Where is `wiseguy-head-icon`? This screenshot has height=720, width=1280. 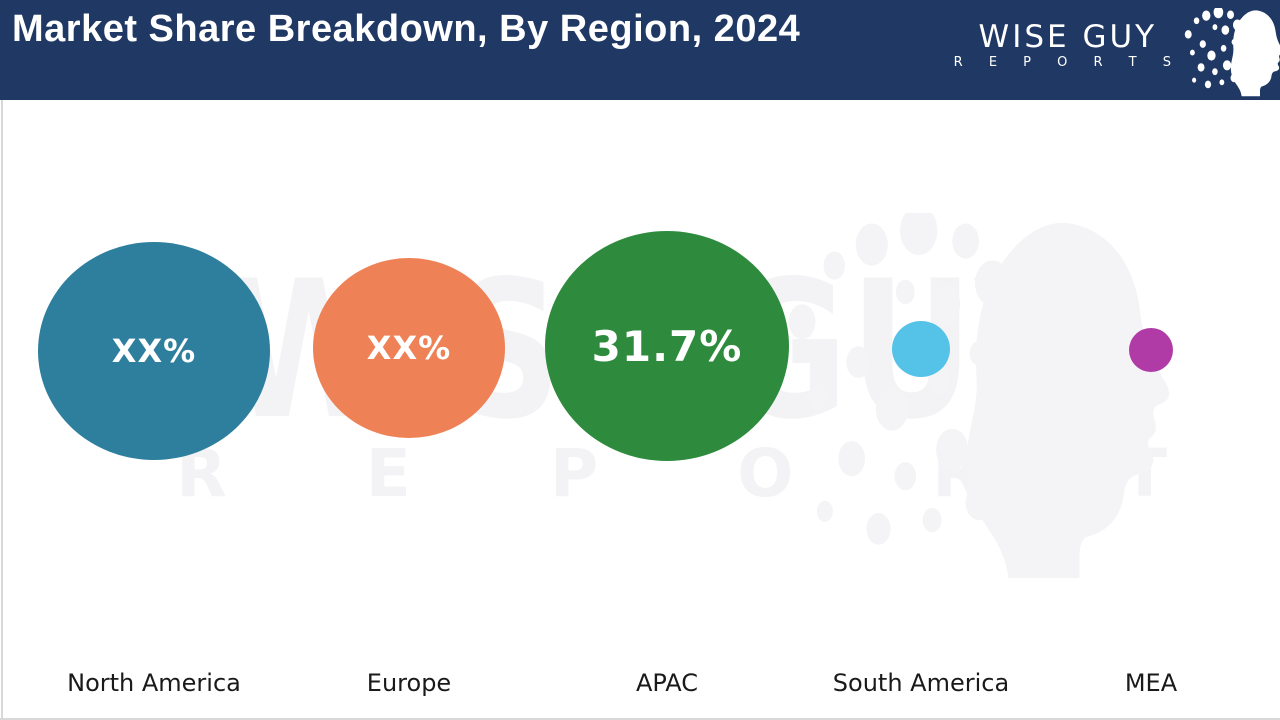 wiseguy-head-icon is located at coordinates (1232, 52).